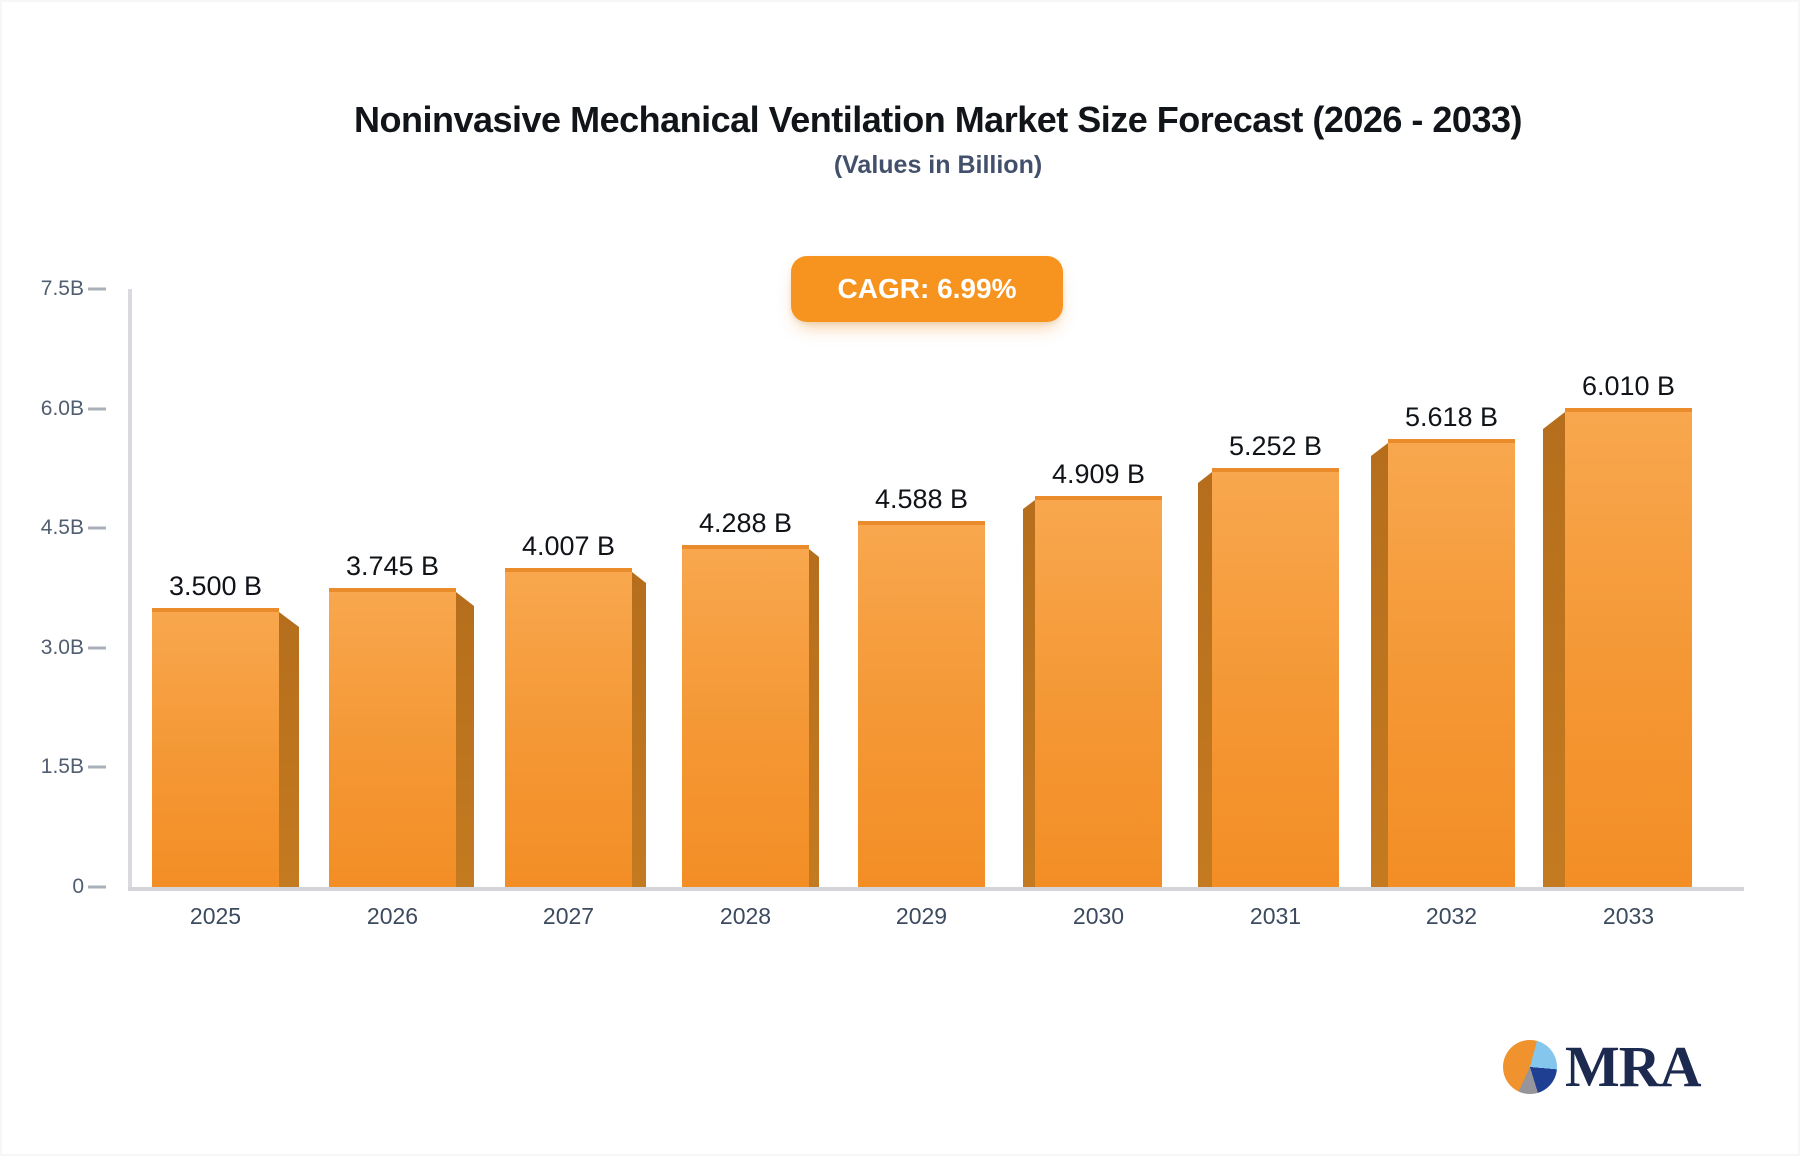 This screenshot has width=1800, height=1156. I want to click on bar-side-face-2028, so click(814, 718).